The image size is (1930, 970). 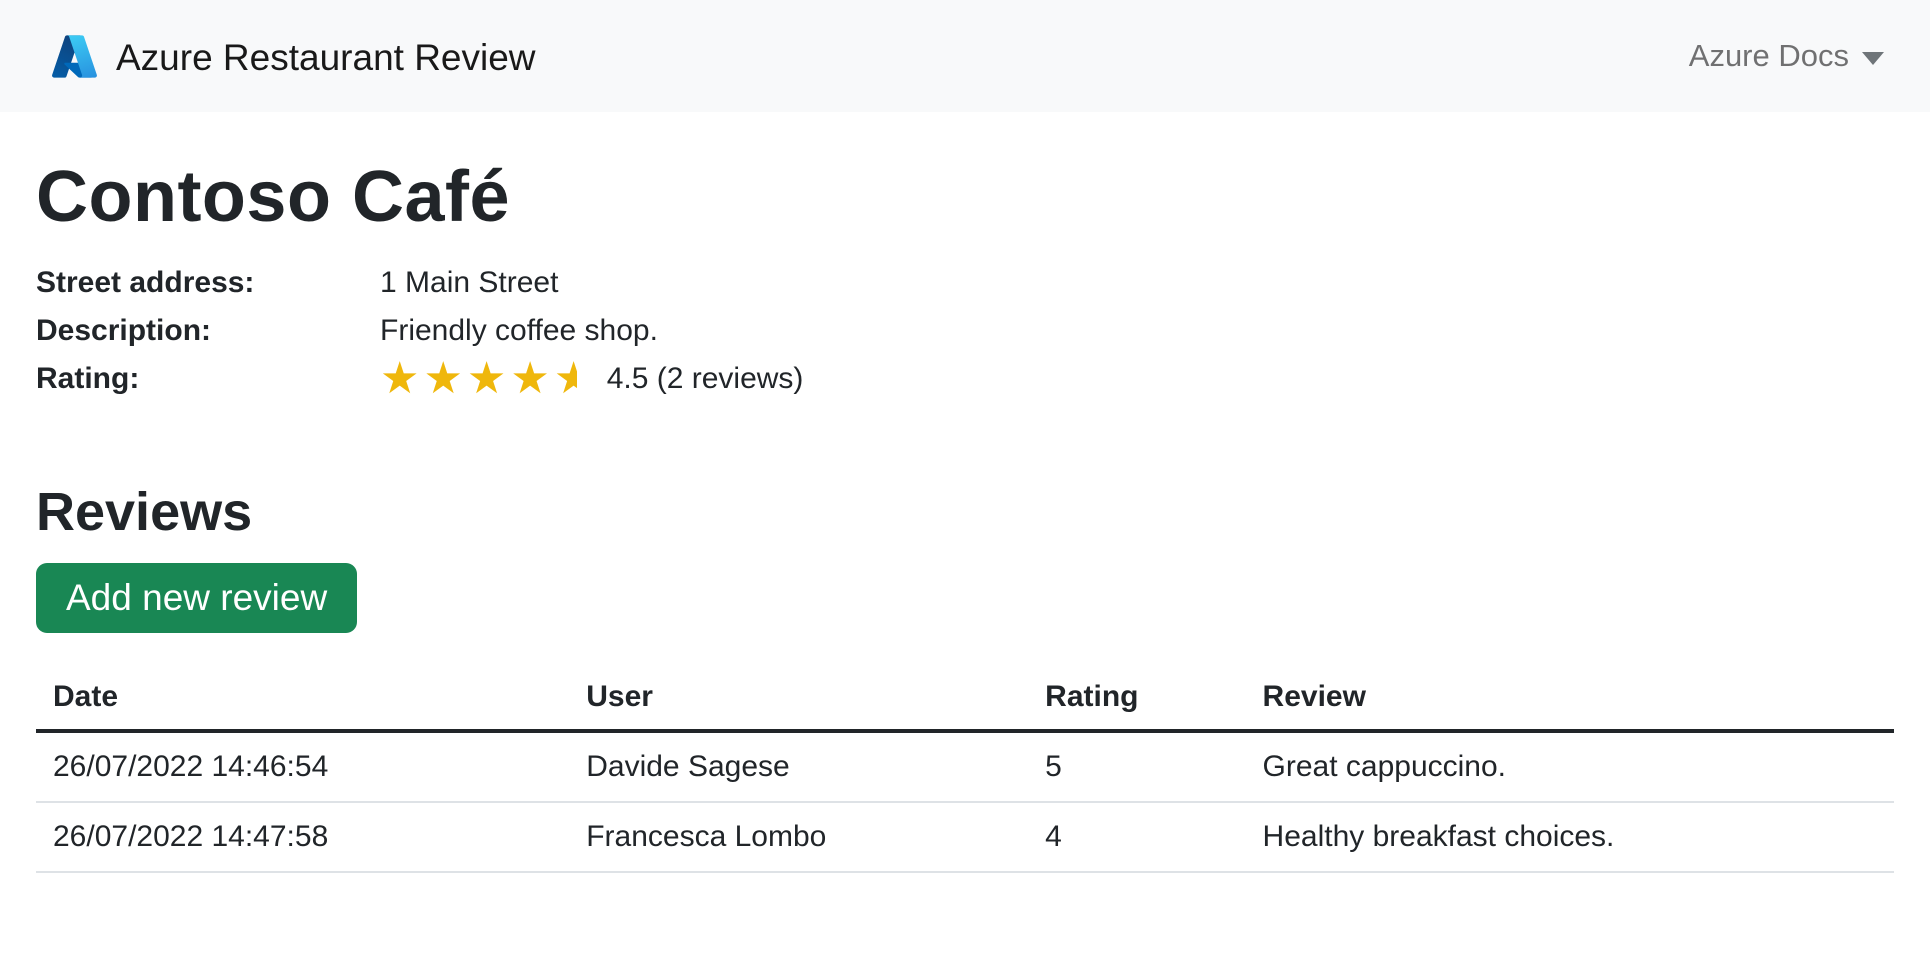 What do you see at coordinates (1137, 766) in the screenshot?
I see `review-rating-cell: 5` at bounding box center [1137, 766].